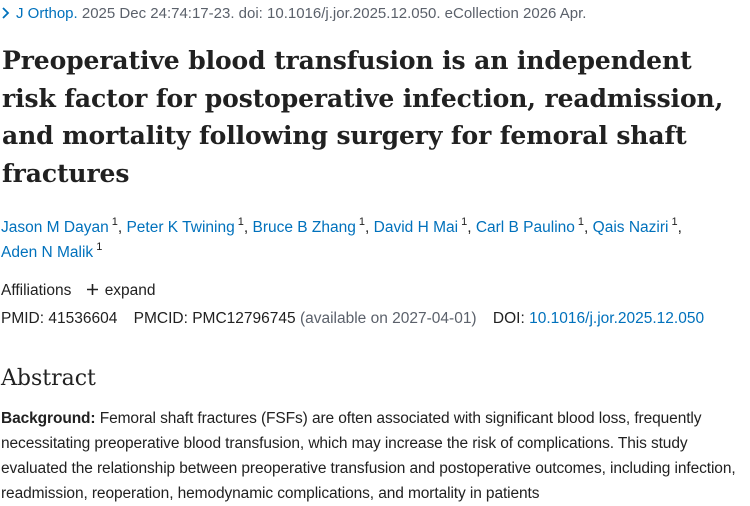  What do you see at coordinates (6, 13) in the screenshot?
I see `chevron-right-icon` at bounding box center [6, 13].